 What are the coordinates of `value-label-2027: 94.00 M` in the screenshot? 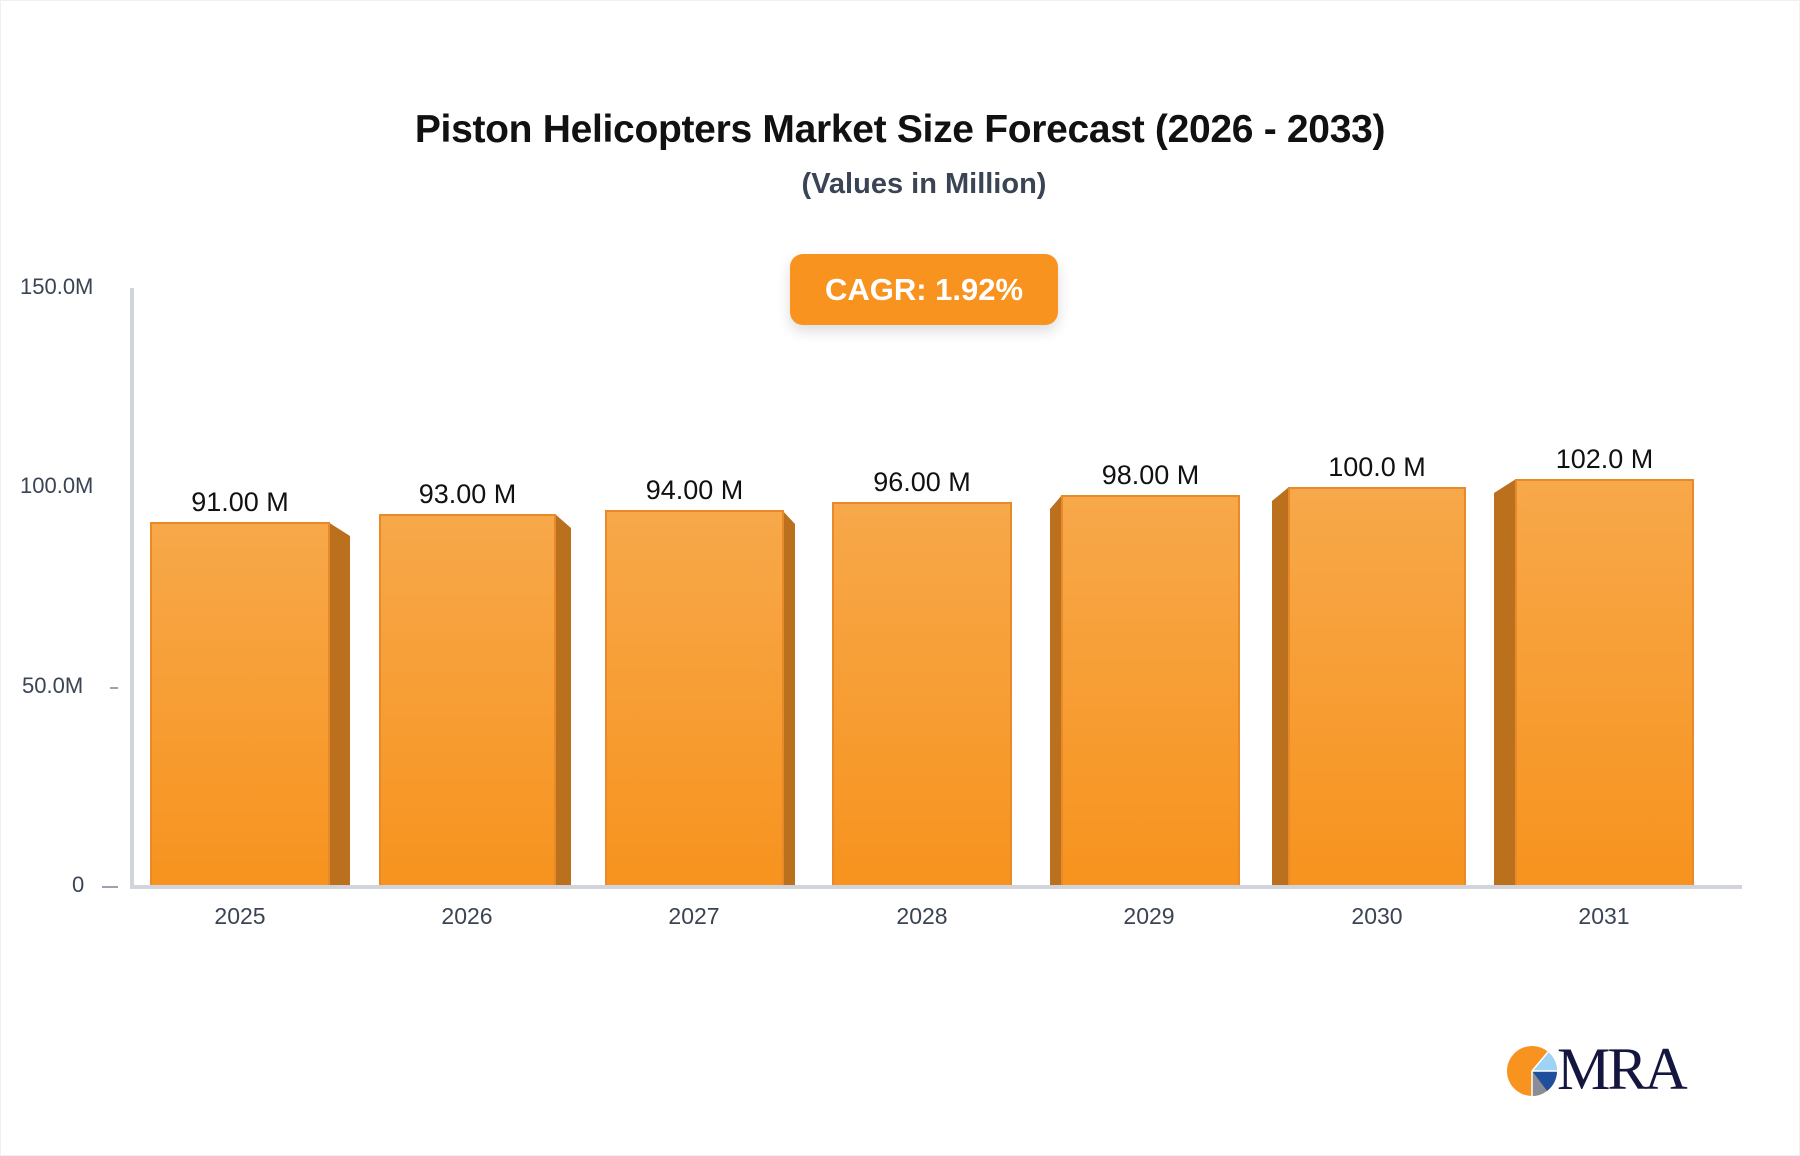 It's located at (694, 490).